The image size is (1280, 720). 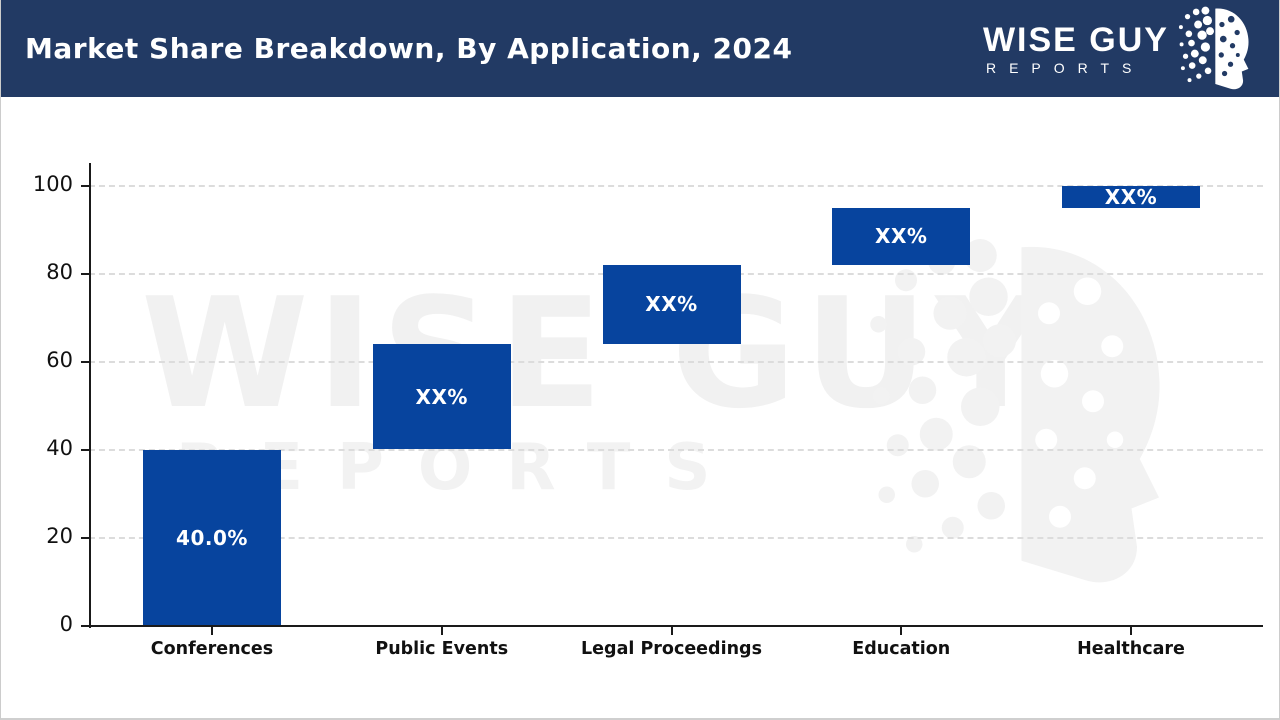 What do you see at coordinates (59, 447) in the screenshot?
I see `y-tick-label-40: 40` at bounding box center [59, 447].